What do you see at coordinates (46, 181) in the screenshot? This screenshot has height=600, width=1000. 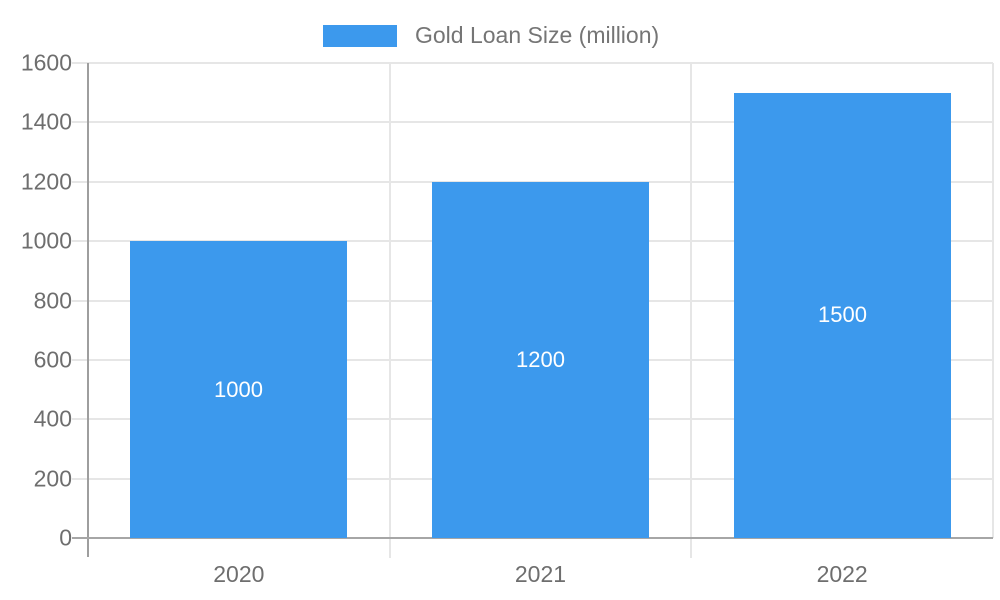 I see `y-tick-label: 1200` at bounding box center [46, 181].